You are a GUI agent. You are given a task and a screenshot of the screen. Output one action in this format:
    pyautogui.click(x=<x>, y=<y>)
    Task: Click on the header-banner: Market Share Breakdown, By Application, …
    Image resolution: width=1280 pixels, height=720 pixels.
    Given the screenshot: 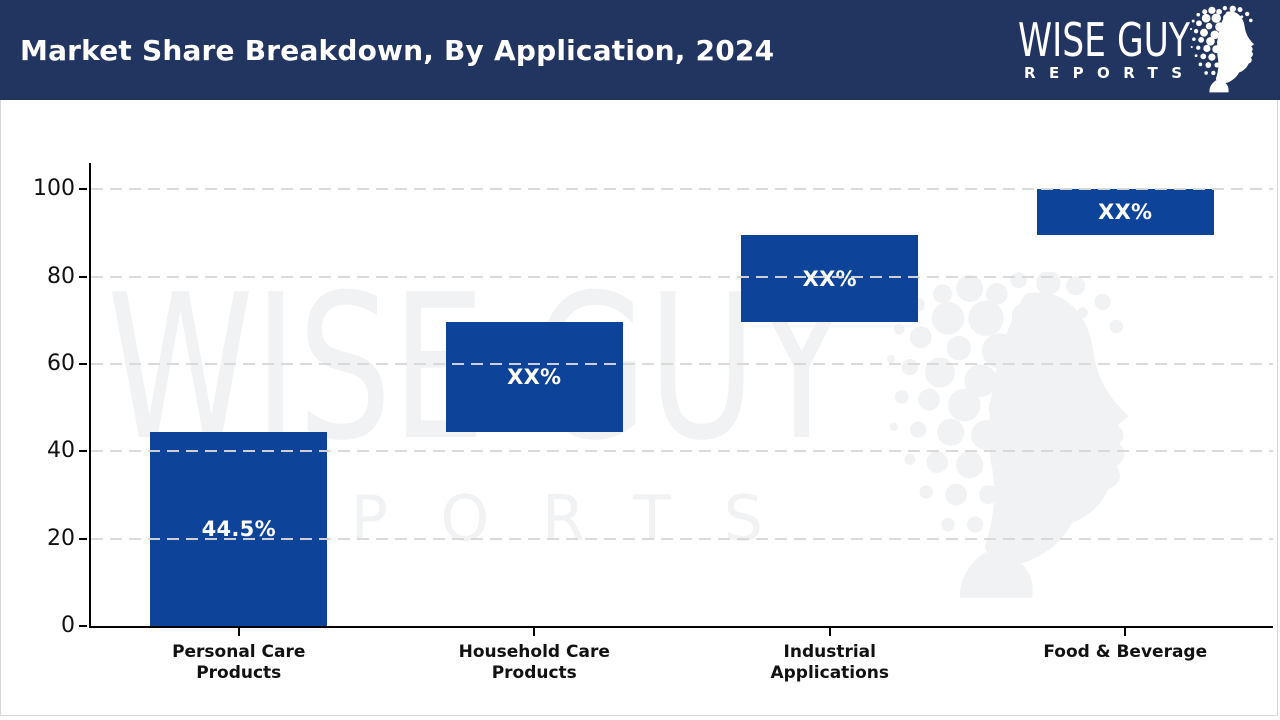 What is the action you would take?
    pyautogui.click(x=640, y=50)
    